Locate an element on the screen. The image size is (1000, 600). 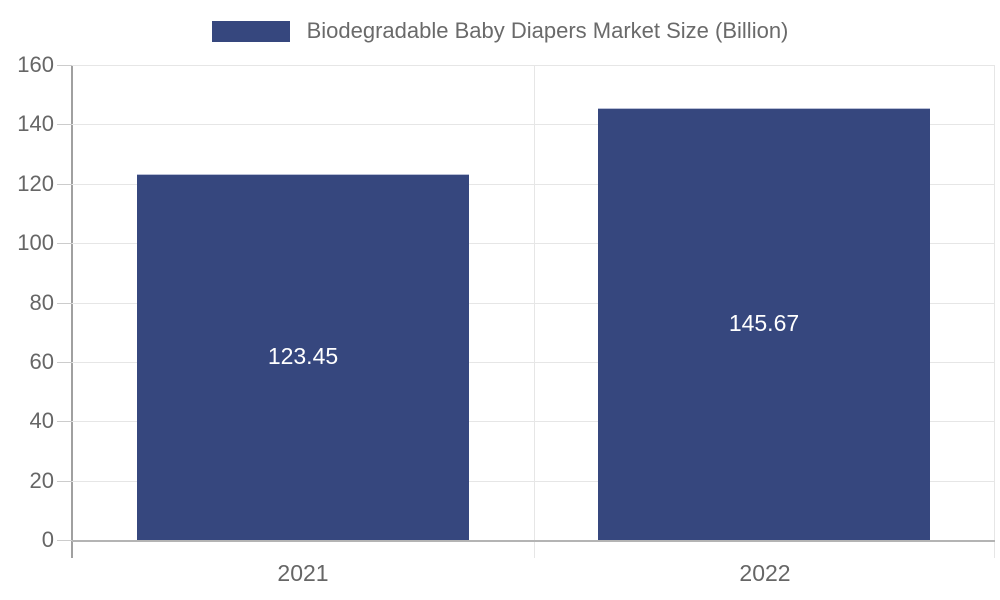
y-axis-line is located at coordinates (72, 311).